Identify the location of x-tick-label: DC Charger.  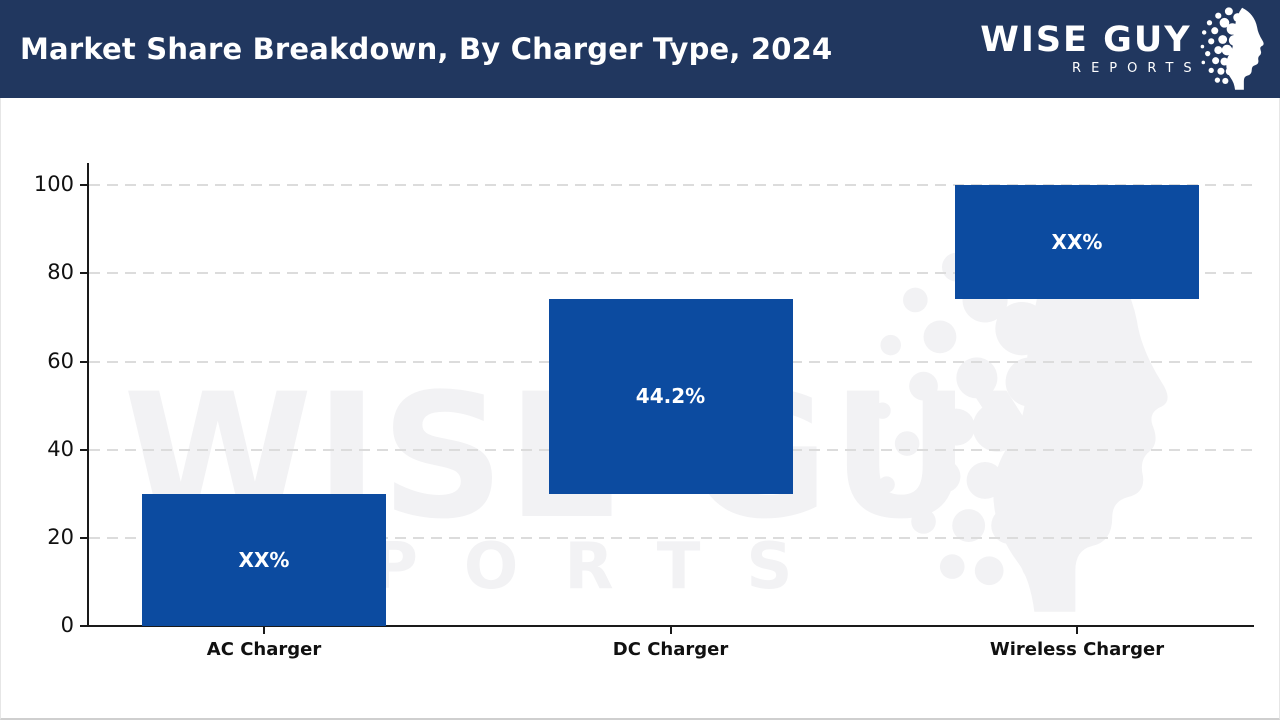
(670, 649).